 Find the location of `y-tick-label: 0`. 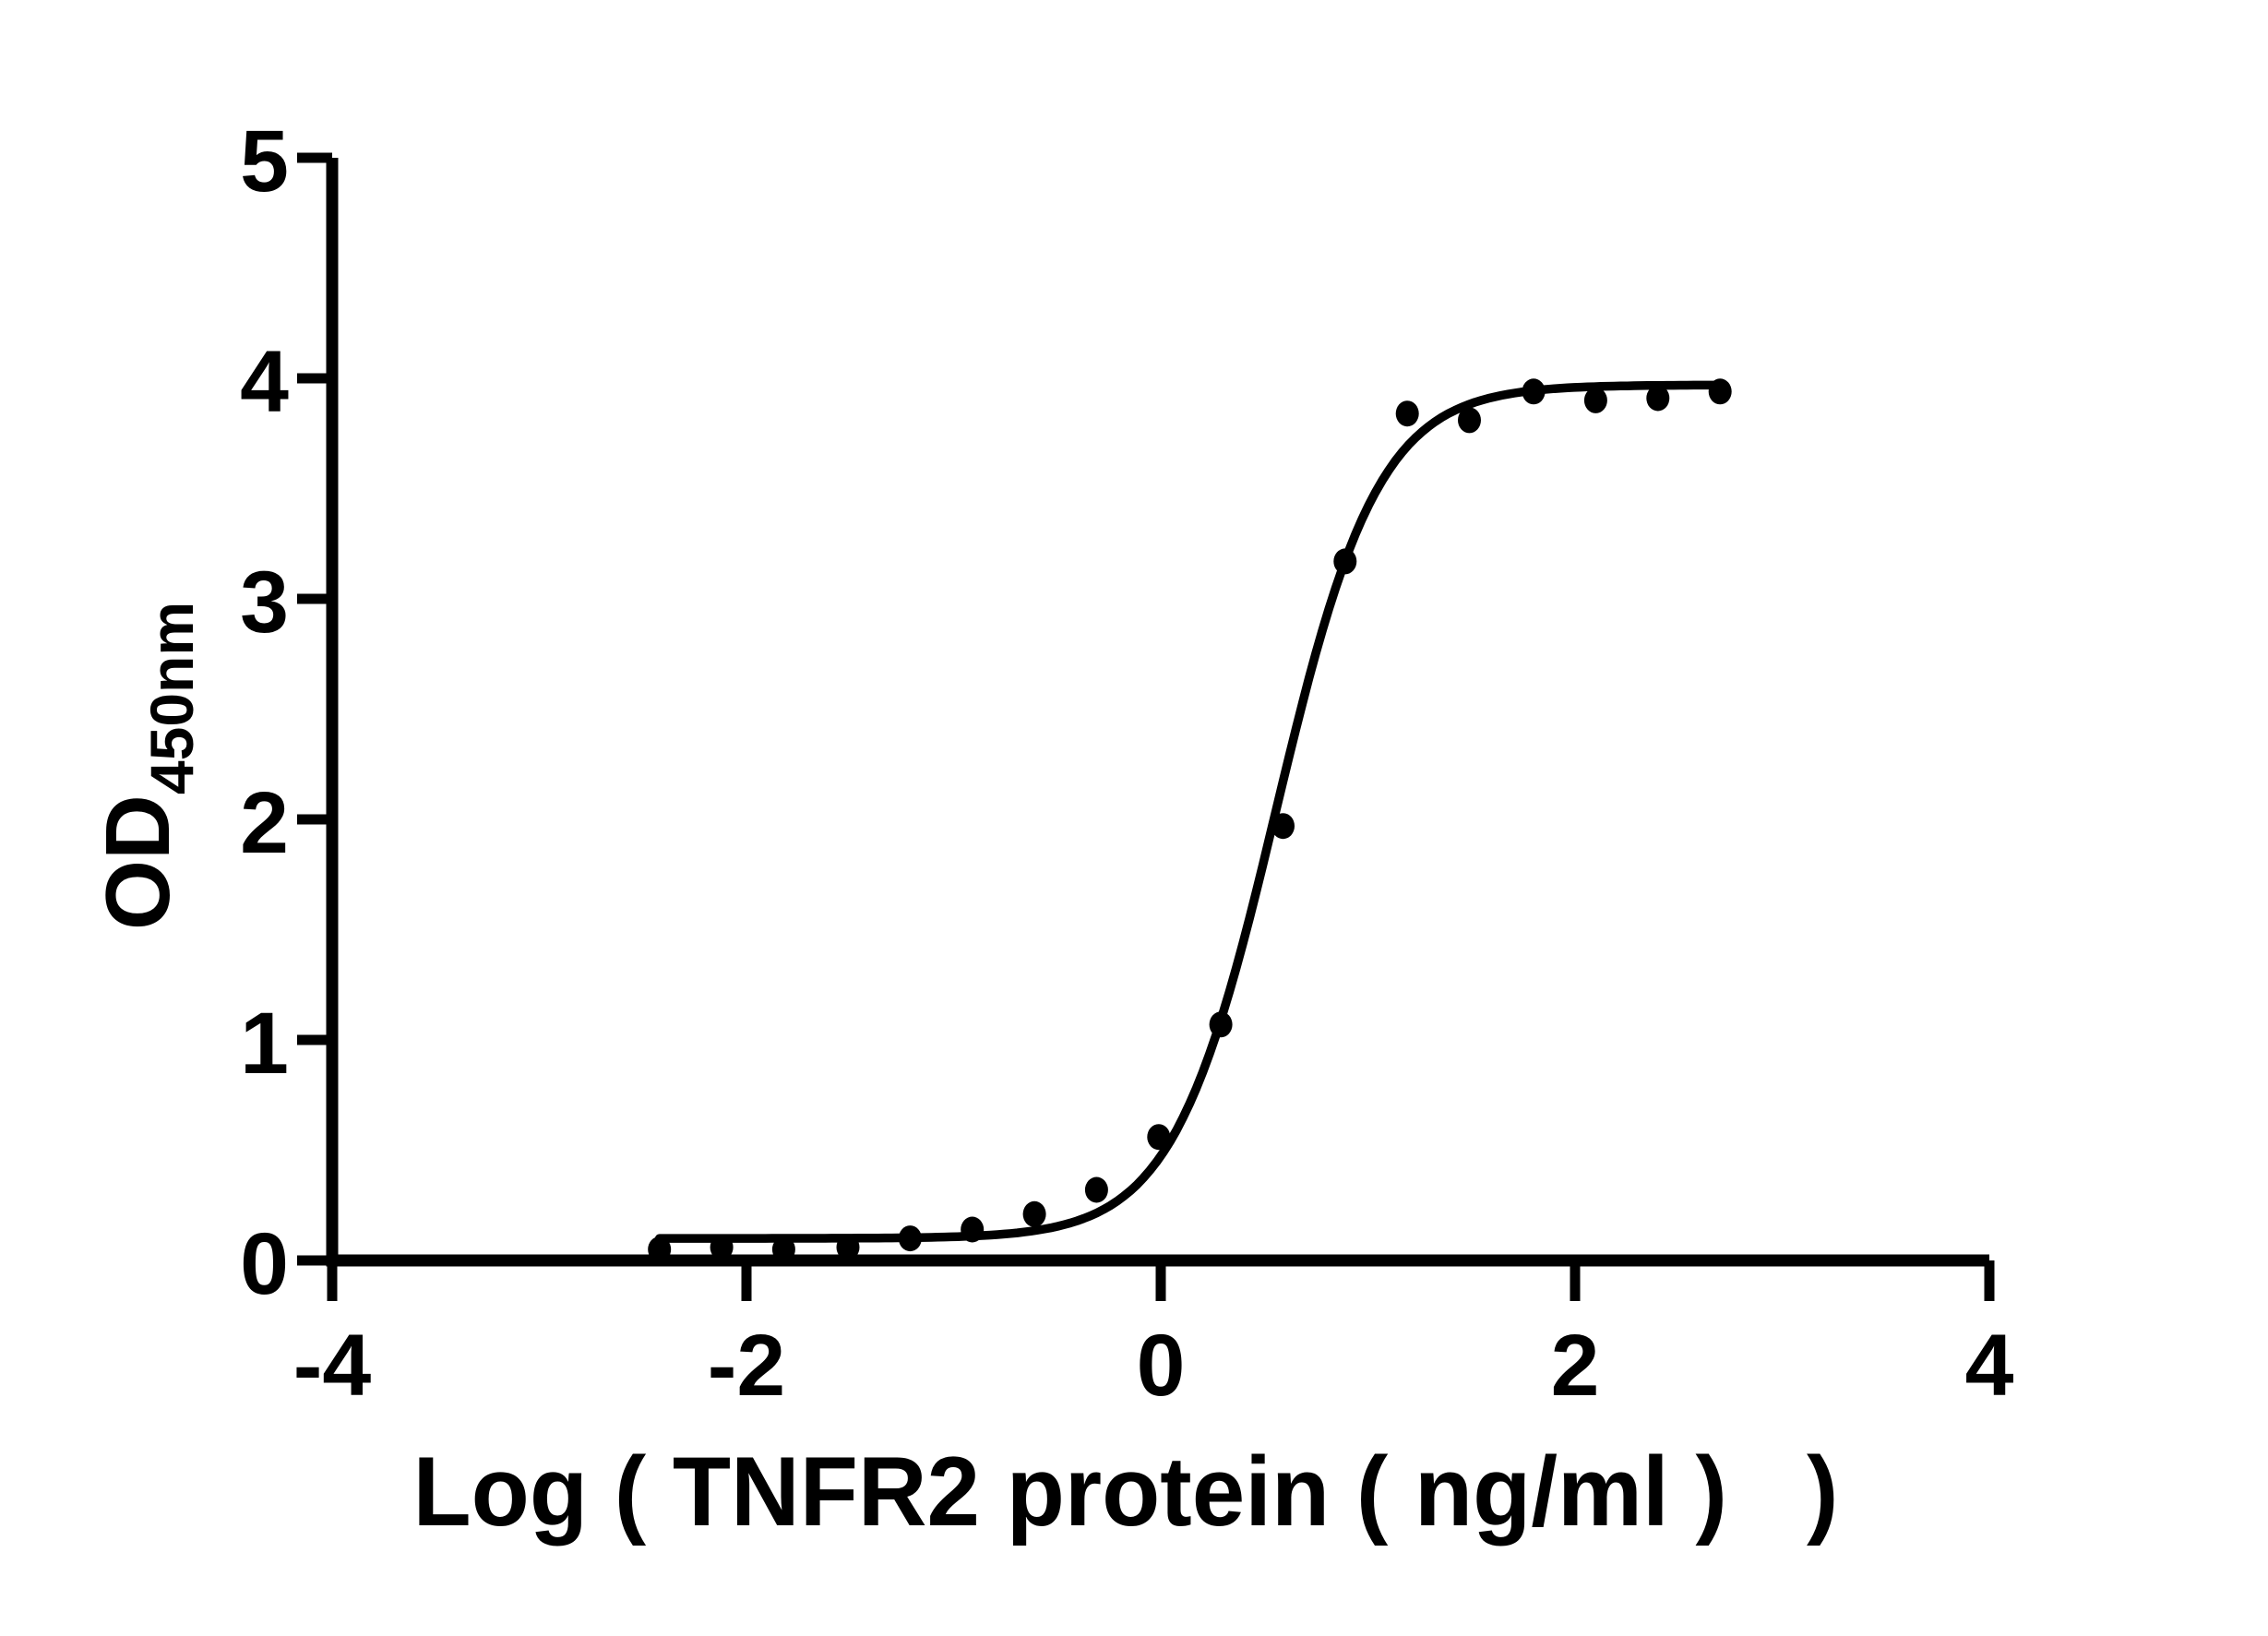

y-tick-label: 0 is located at coordinates (264, 1264).